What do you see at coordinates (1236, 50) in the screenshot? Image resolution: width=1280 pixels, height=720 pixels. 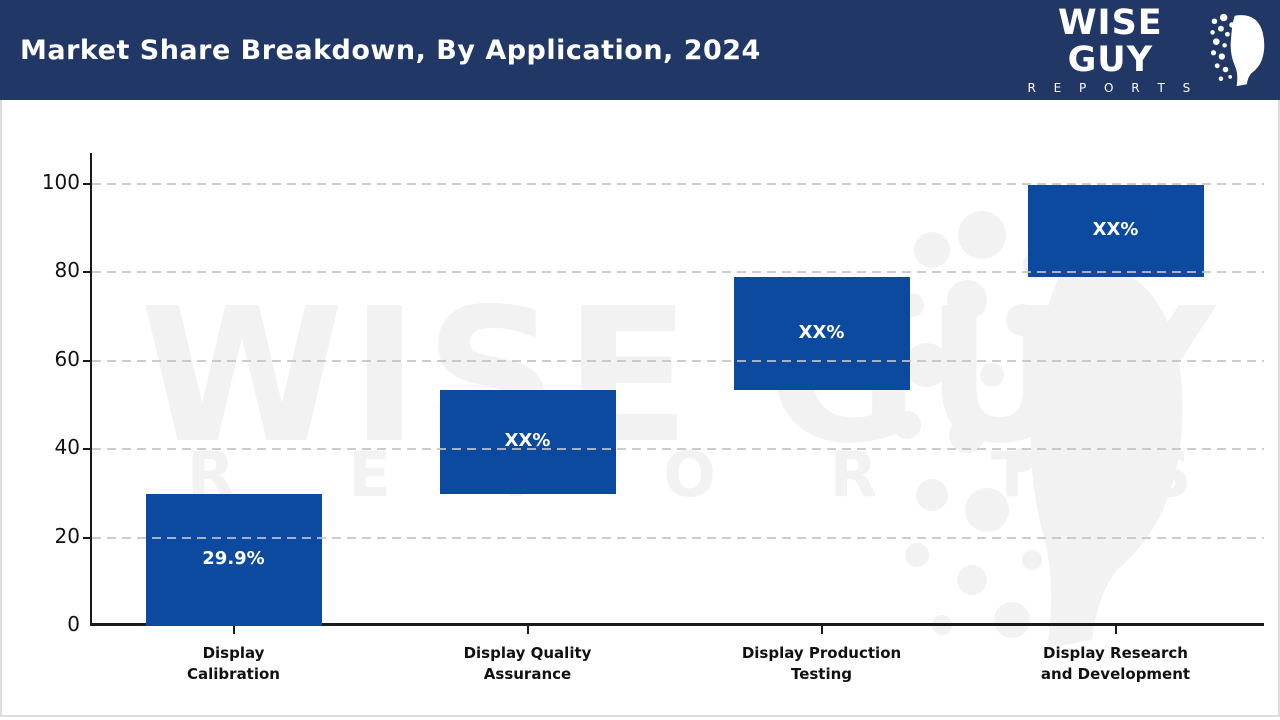 I see `face-profile-icon` at bounding box center [1236, 50].